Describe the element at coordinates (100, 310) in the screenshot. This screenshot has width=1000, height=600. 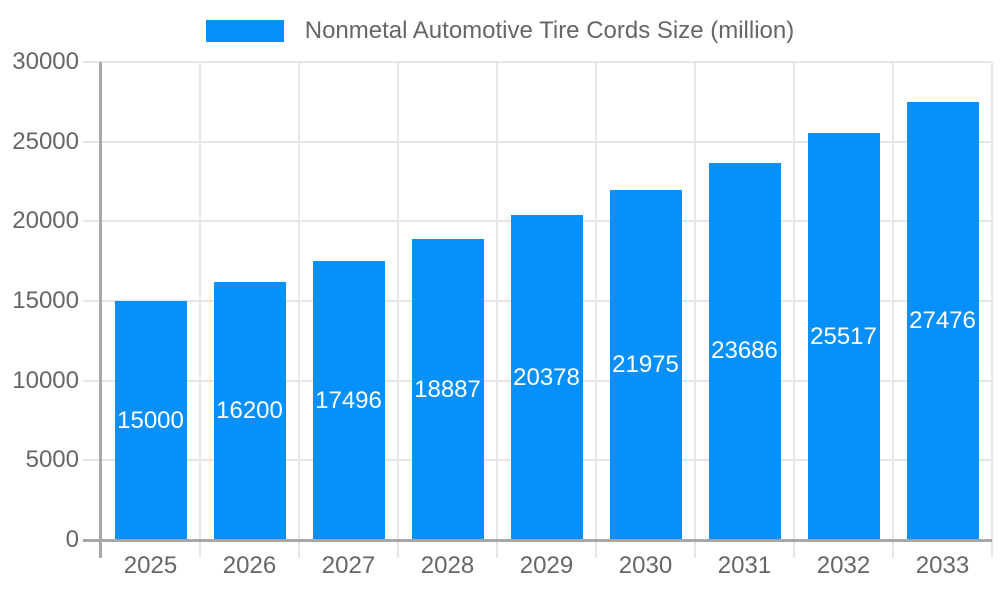
I see `y-axis-line` at that location.